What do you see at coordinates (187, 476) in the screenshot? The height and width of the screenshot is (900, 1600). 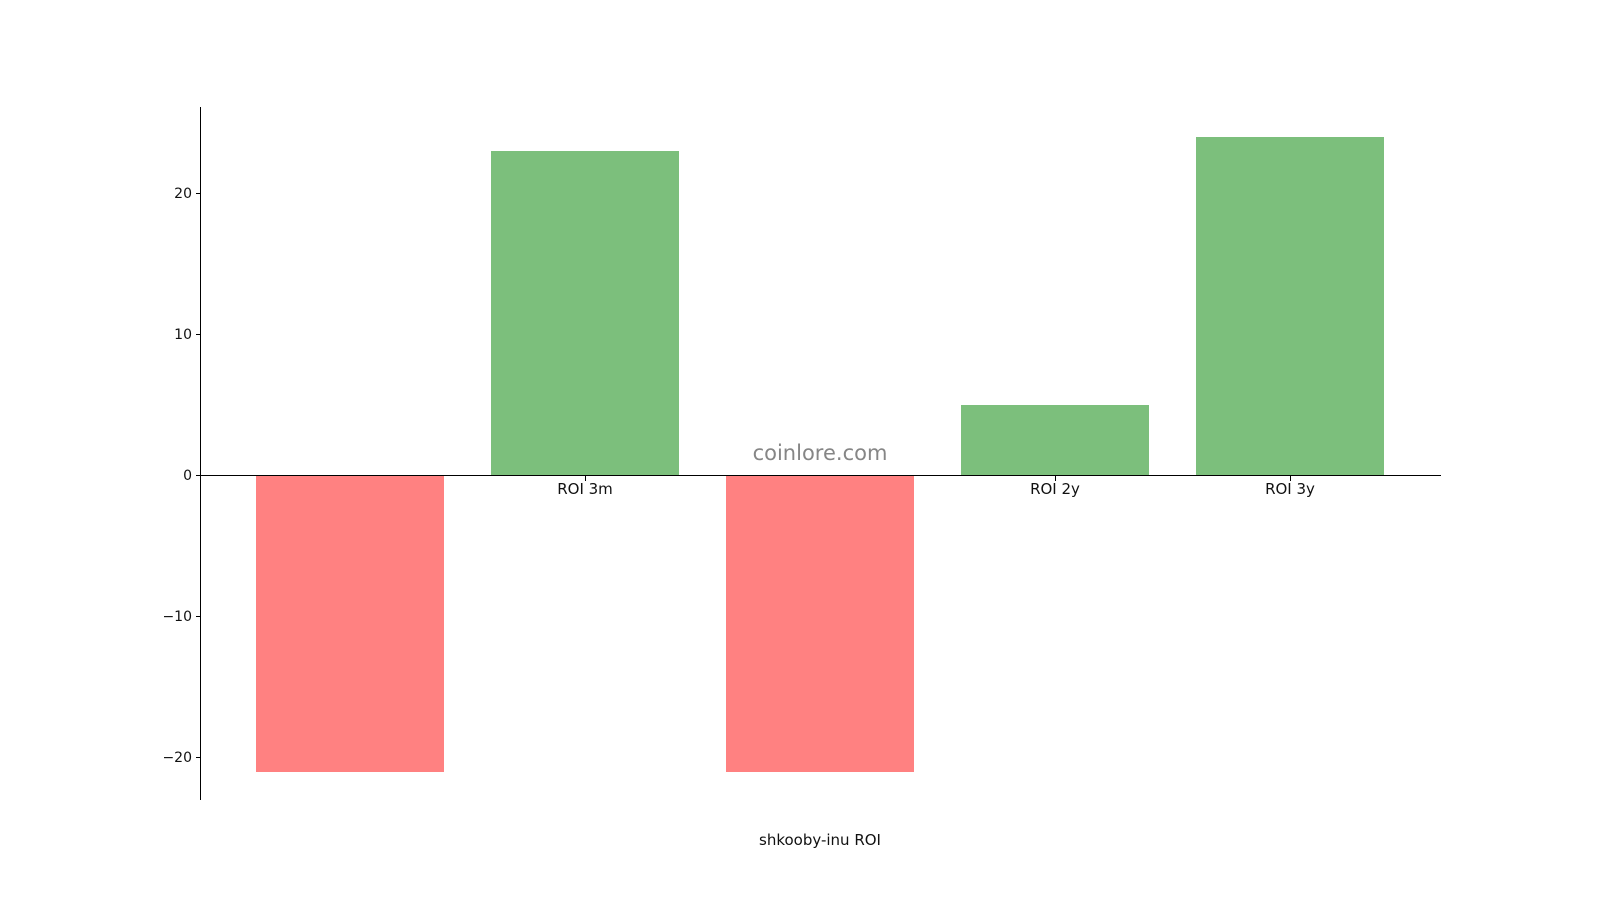 I see `y-tick-label-0: 0` at bounding box center [187, 476].